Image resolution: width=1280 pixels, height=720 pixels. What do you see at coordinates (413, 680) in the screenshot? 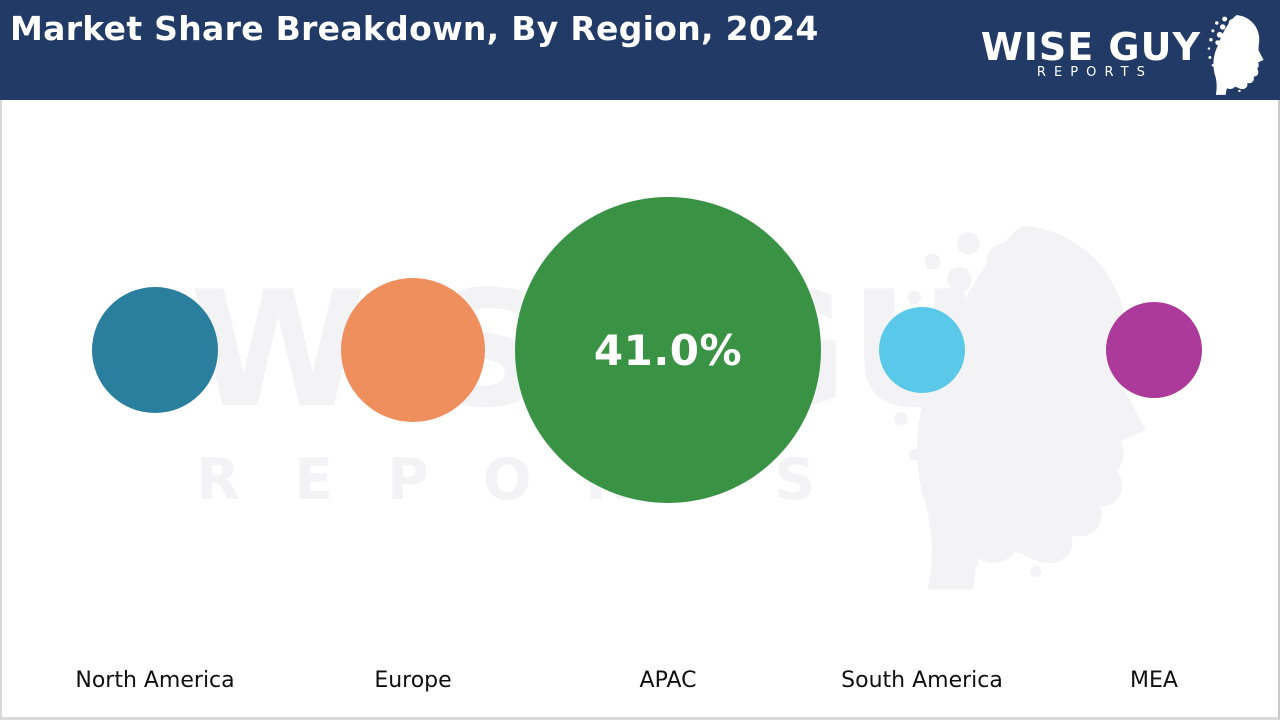
I see `category-label-europe: Europe` at bounding box center [413, 680].